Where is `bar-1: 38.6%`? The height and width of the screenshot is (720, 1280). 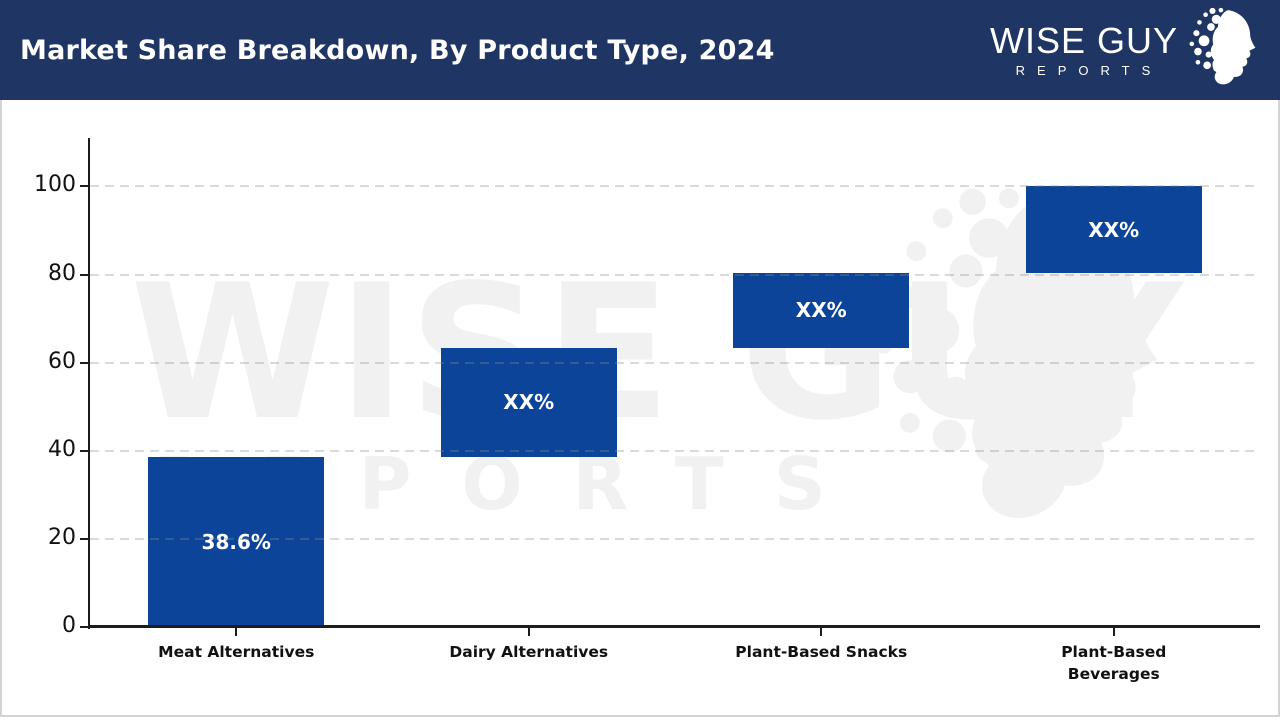
bar-1: 38.6% is located at coordinates (236, 541).